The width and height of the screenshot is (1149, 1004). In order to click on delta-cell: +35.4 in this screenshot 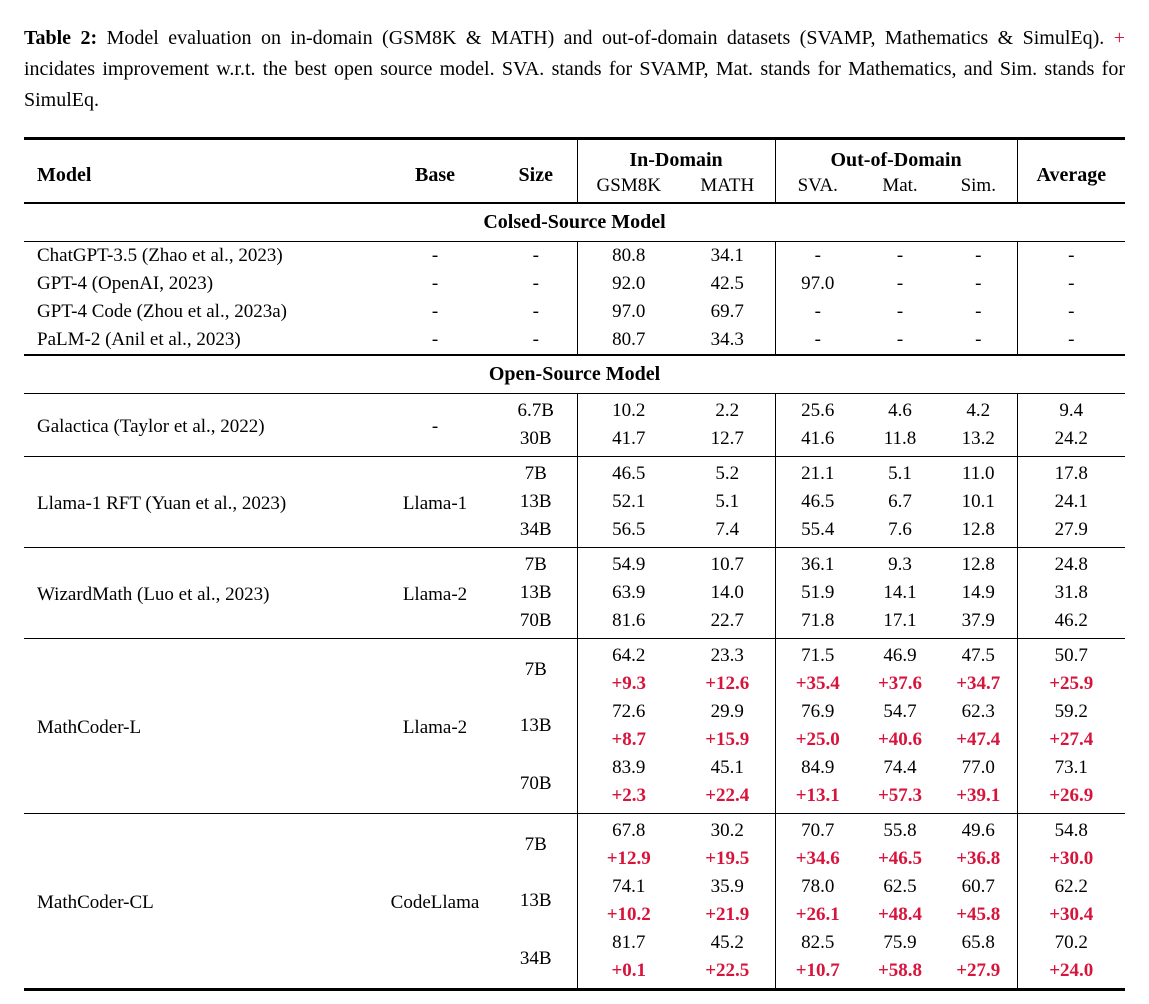, I will do `click(817, 684)`.